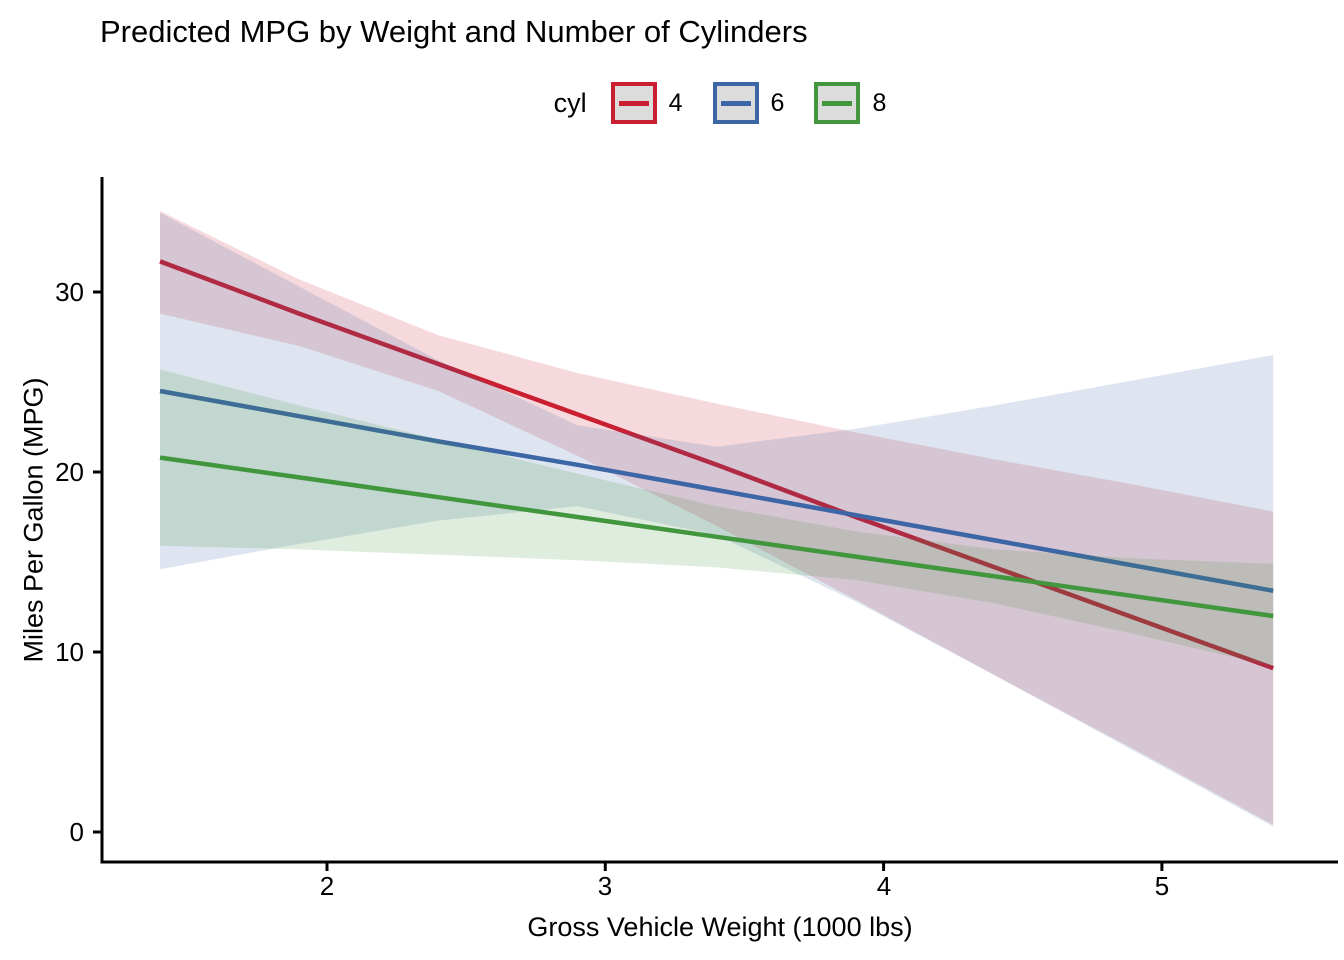 The width and height of the screenshot is (1344, 960). I want to click on legend-entry-cyl4: 4, so click(646, 103).